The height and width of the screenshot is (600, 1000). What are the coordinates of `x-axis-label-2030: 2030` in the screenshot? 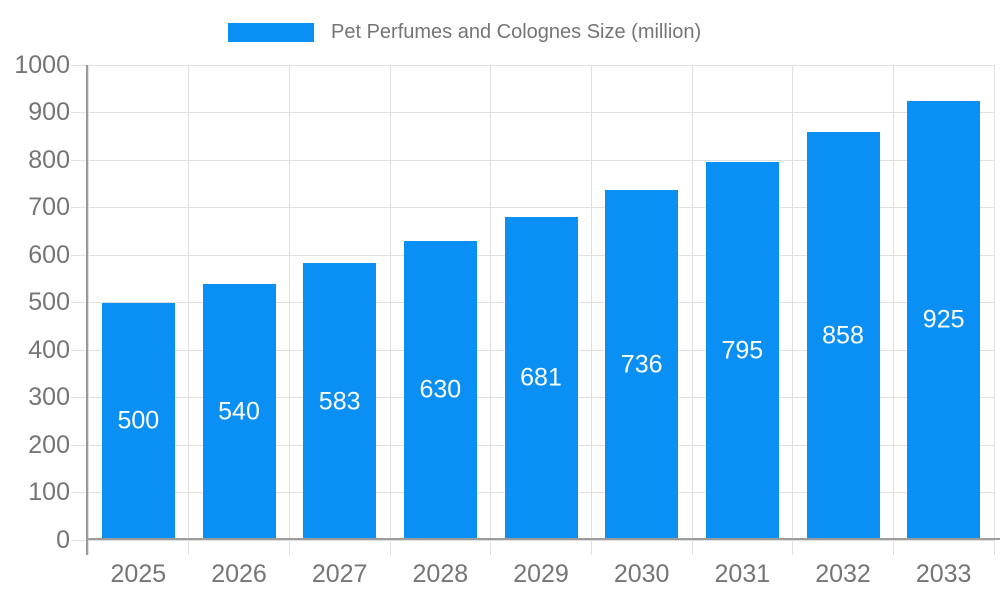 It's located at (641, 574).